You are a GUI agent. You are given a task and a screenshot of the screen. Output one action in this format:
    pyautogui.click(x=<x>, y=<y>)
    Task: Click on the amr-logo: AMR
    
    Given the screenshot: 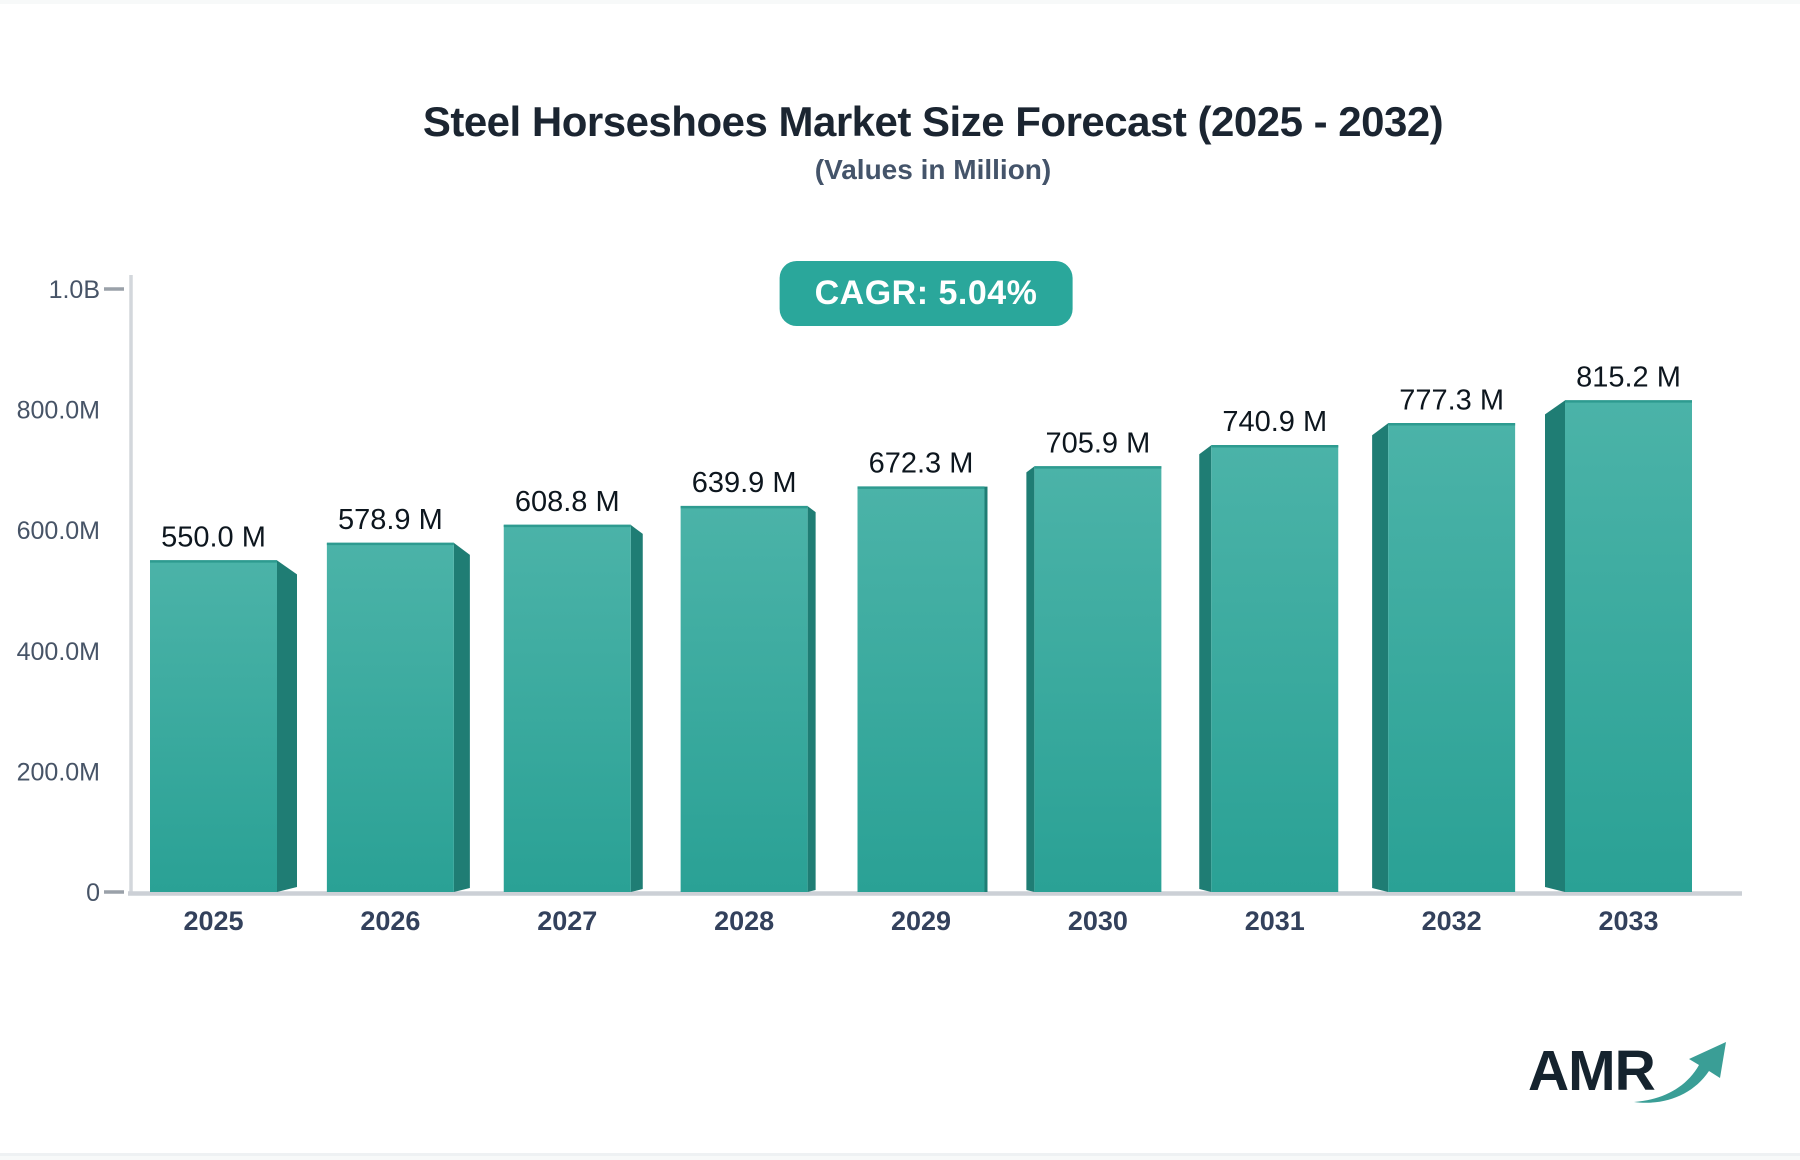 What is the action you would take?
    pyautogui.click(x=1628, y=1077)
    